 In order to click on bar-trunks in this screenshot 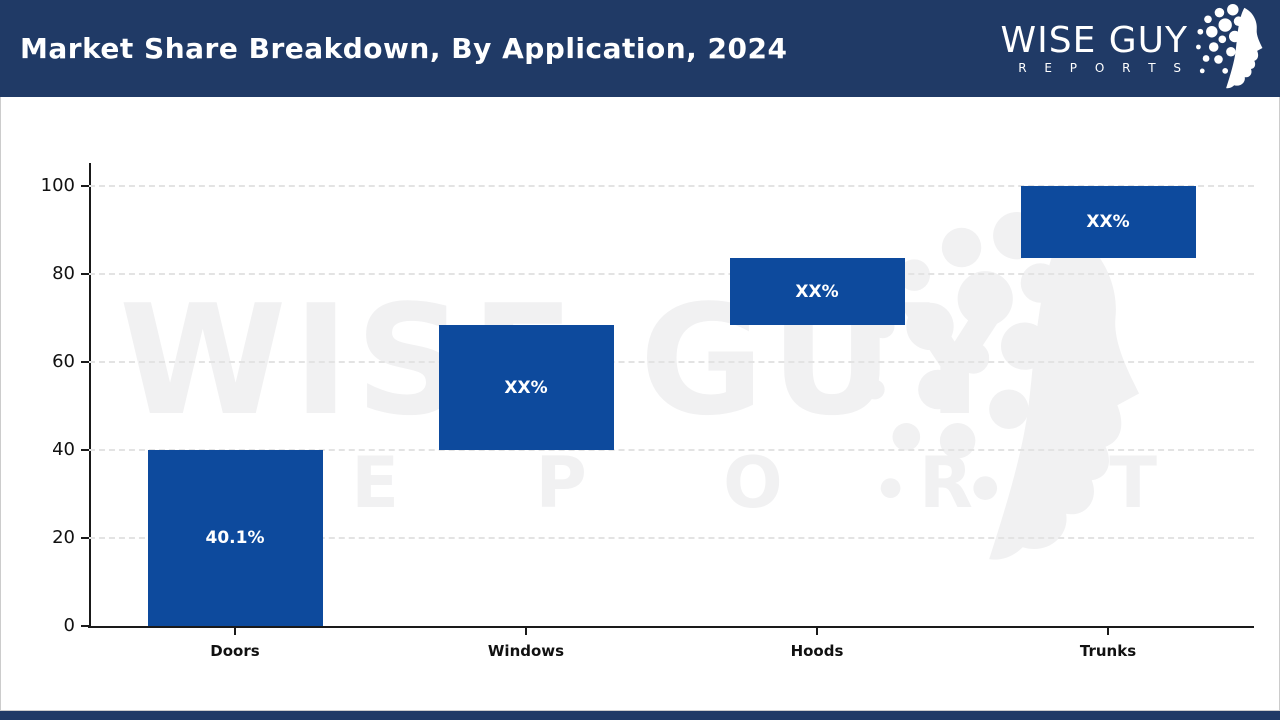, I will do `click(1108, 222)`.